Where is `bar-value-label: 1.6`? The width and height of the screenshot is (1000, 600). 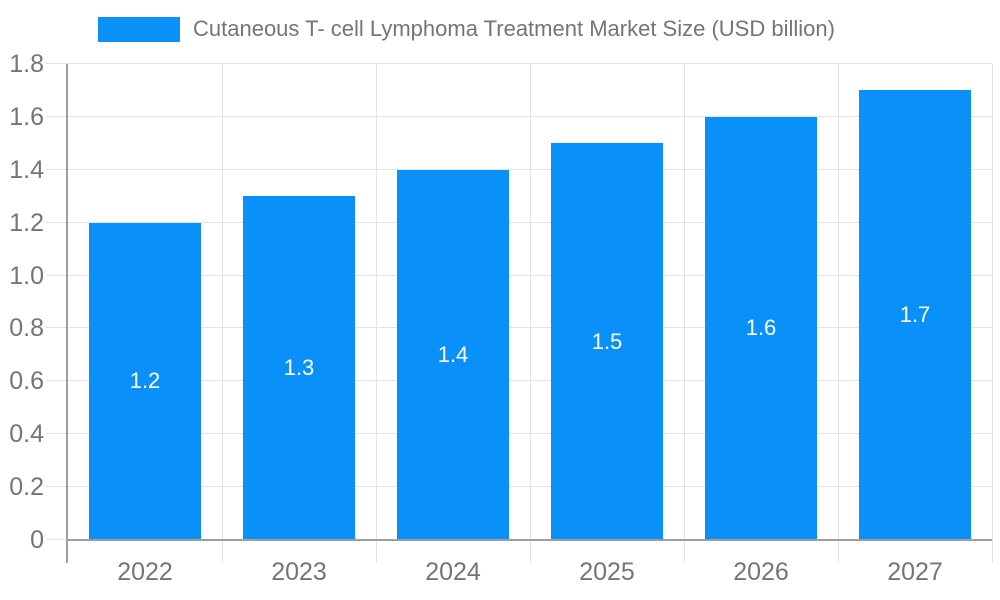
bar-value-label: 1.6 is located at coordinates (761, 327).